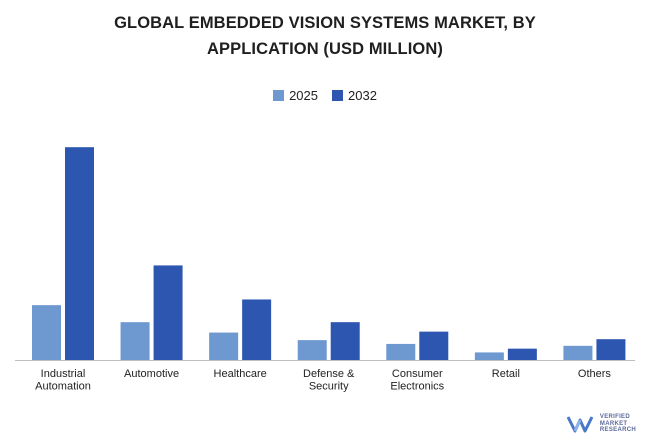  What do you see at coordinates (329, 387) in the screenshot?
I see `x-tick-label: Security` at bounding box center [329, 387].